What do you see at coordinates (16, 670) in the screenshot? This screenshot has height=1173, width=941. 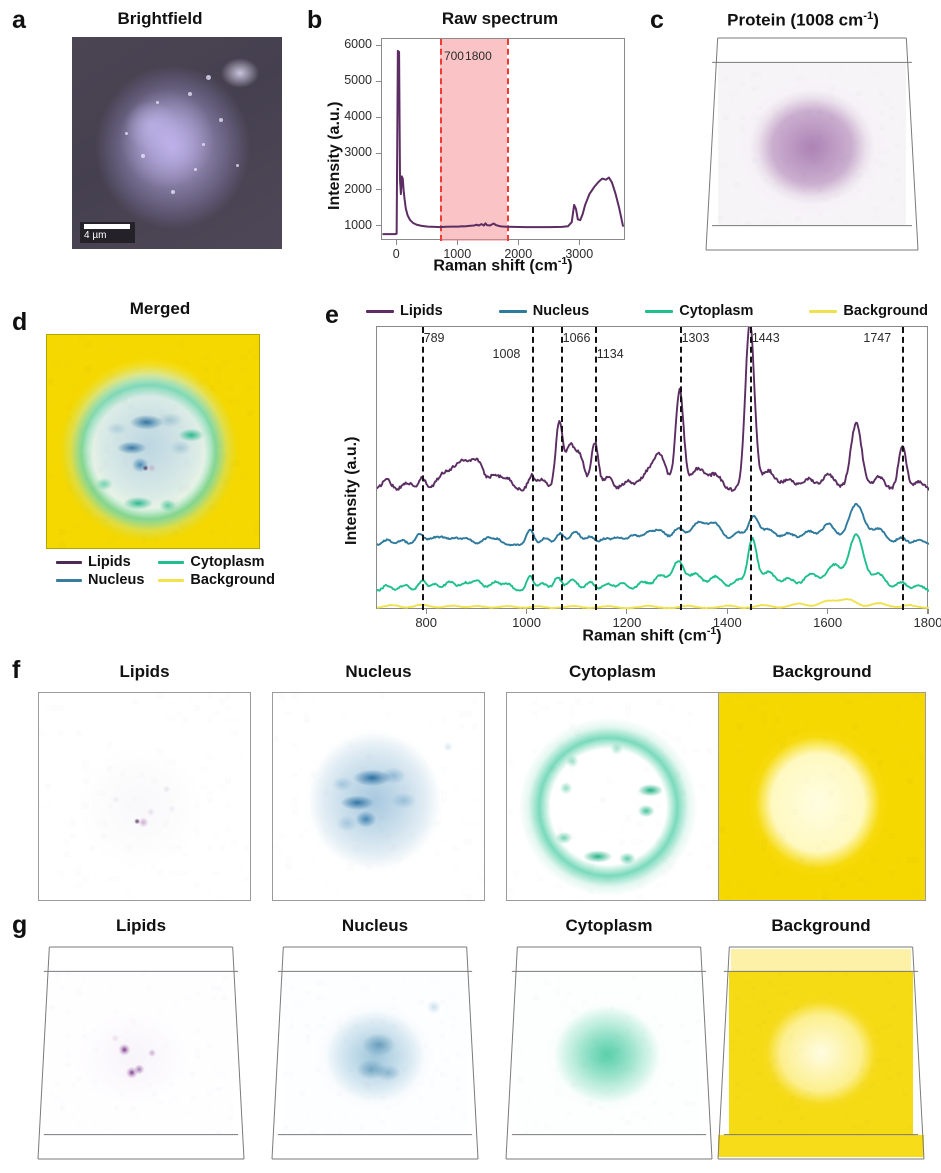 I see `panel-letter-f: f` at bounding box center [16, 670].